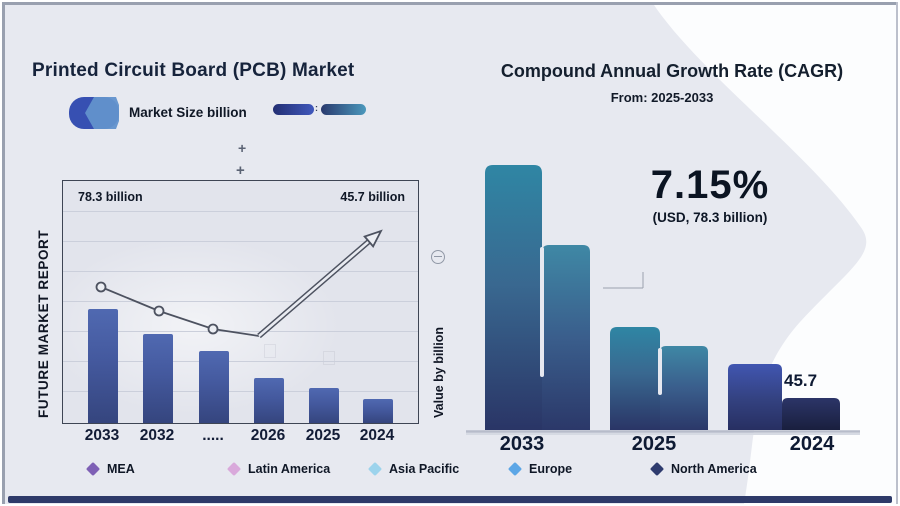 The height and width of the screenshot is (506, 900). I want to click on x-label-2032: 2032, so click(157, 435).